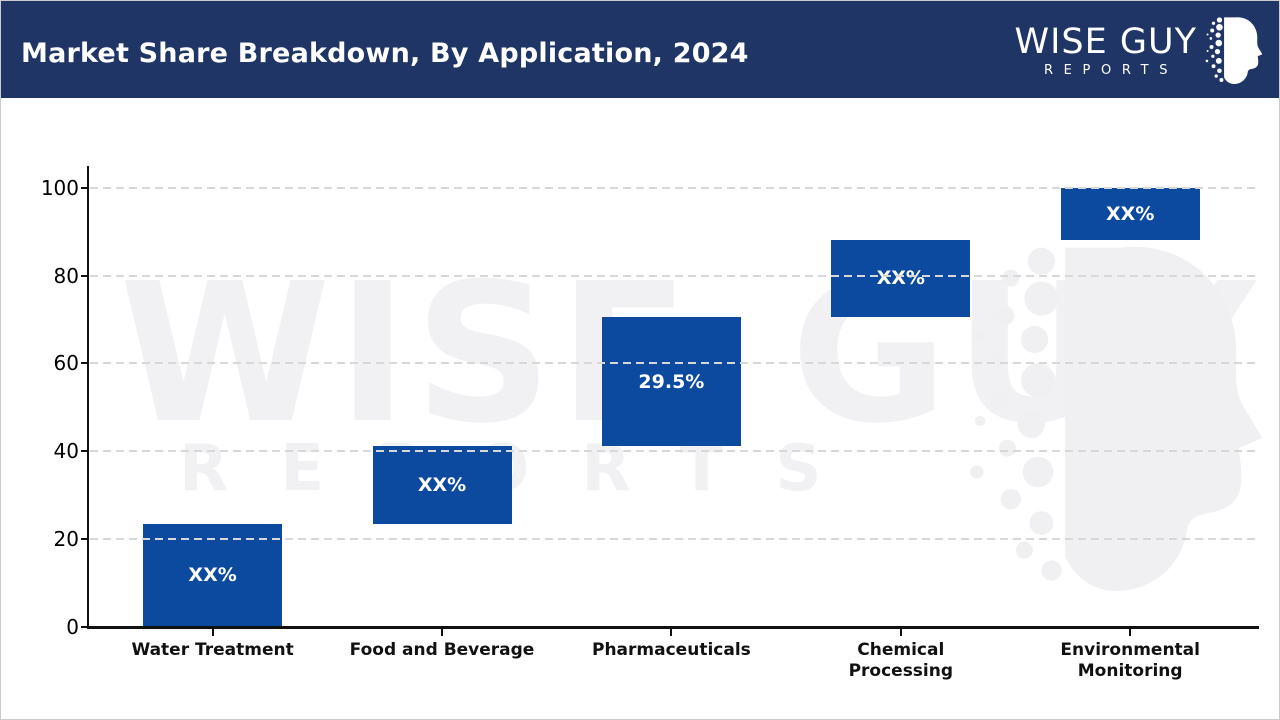 This screenshot has height=720, width=1280. I want to click on x-axis-label-water-treatment: Water Treatment, so click(213, 650).